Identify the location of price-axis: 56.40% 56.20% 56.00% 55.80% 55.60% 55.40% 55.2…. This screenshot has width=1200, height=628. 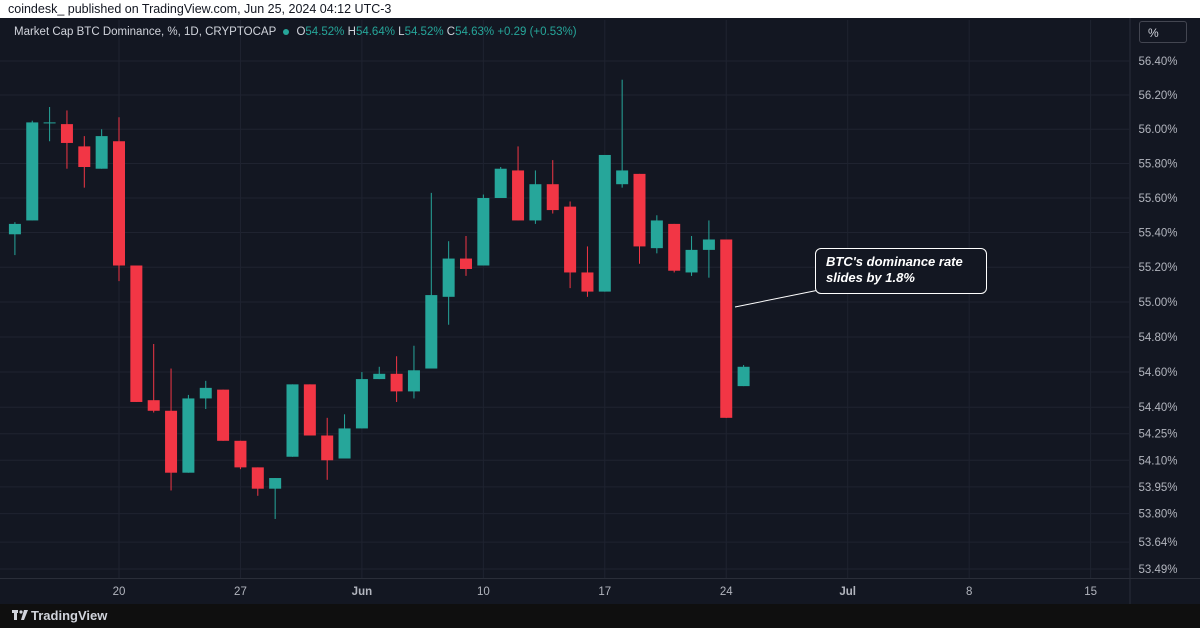
(1157, 316).